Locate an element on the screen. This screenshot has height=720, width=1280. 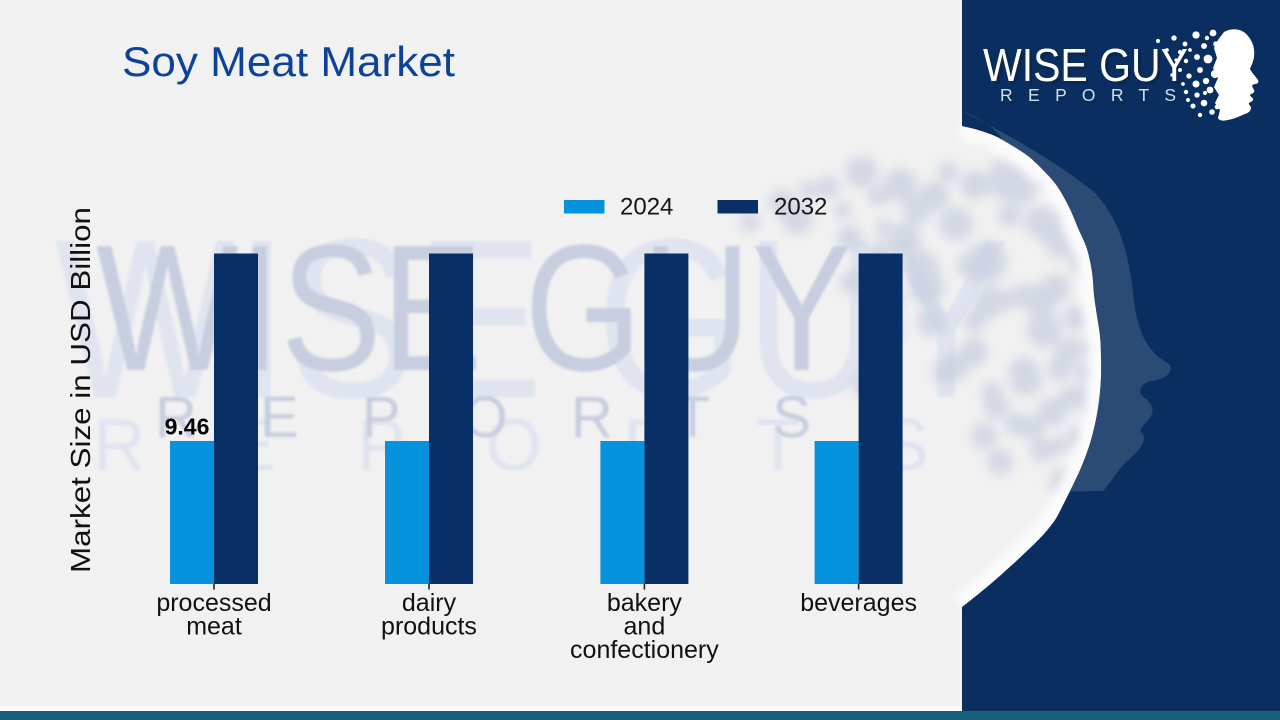
svg-text: meat is located at coordinates (214, 627).